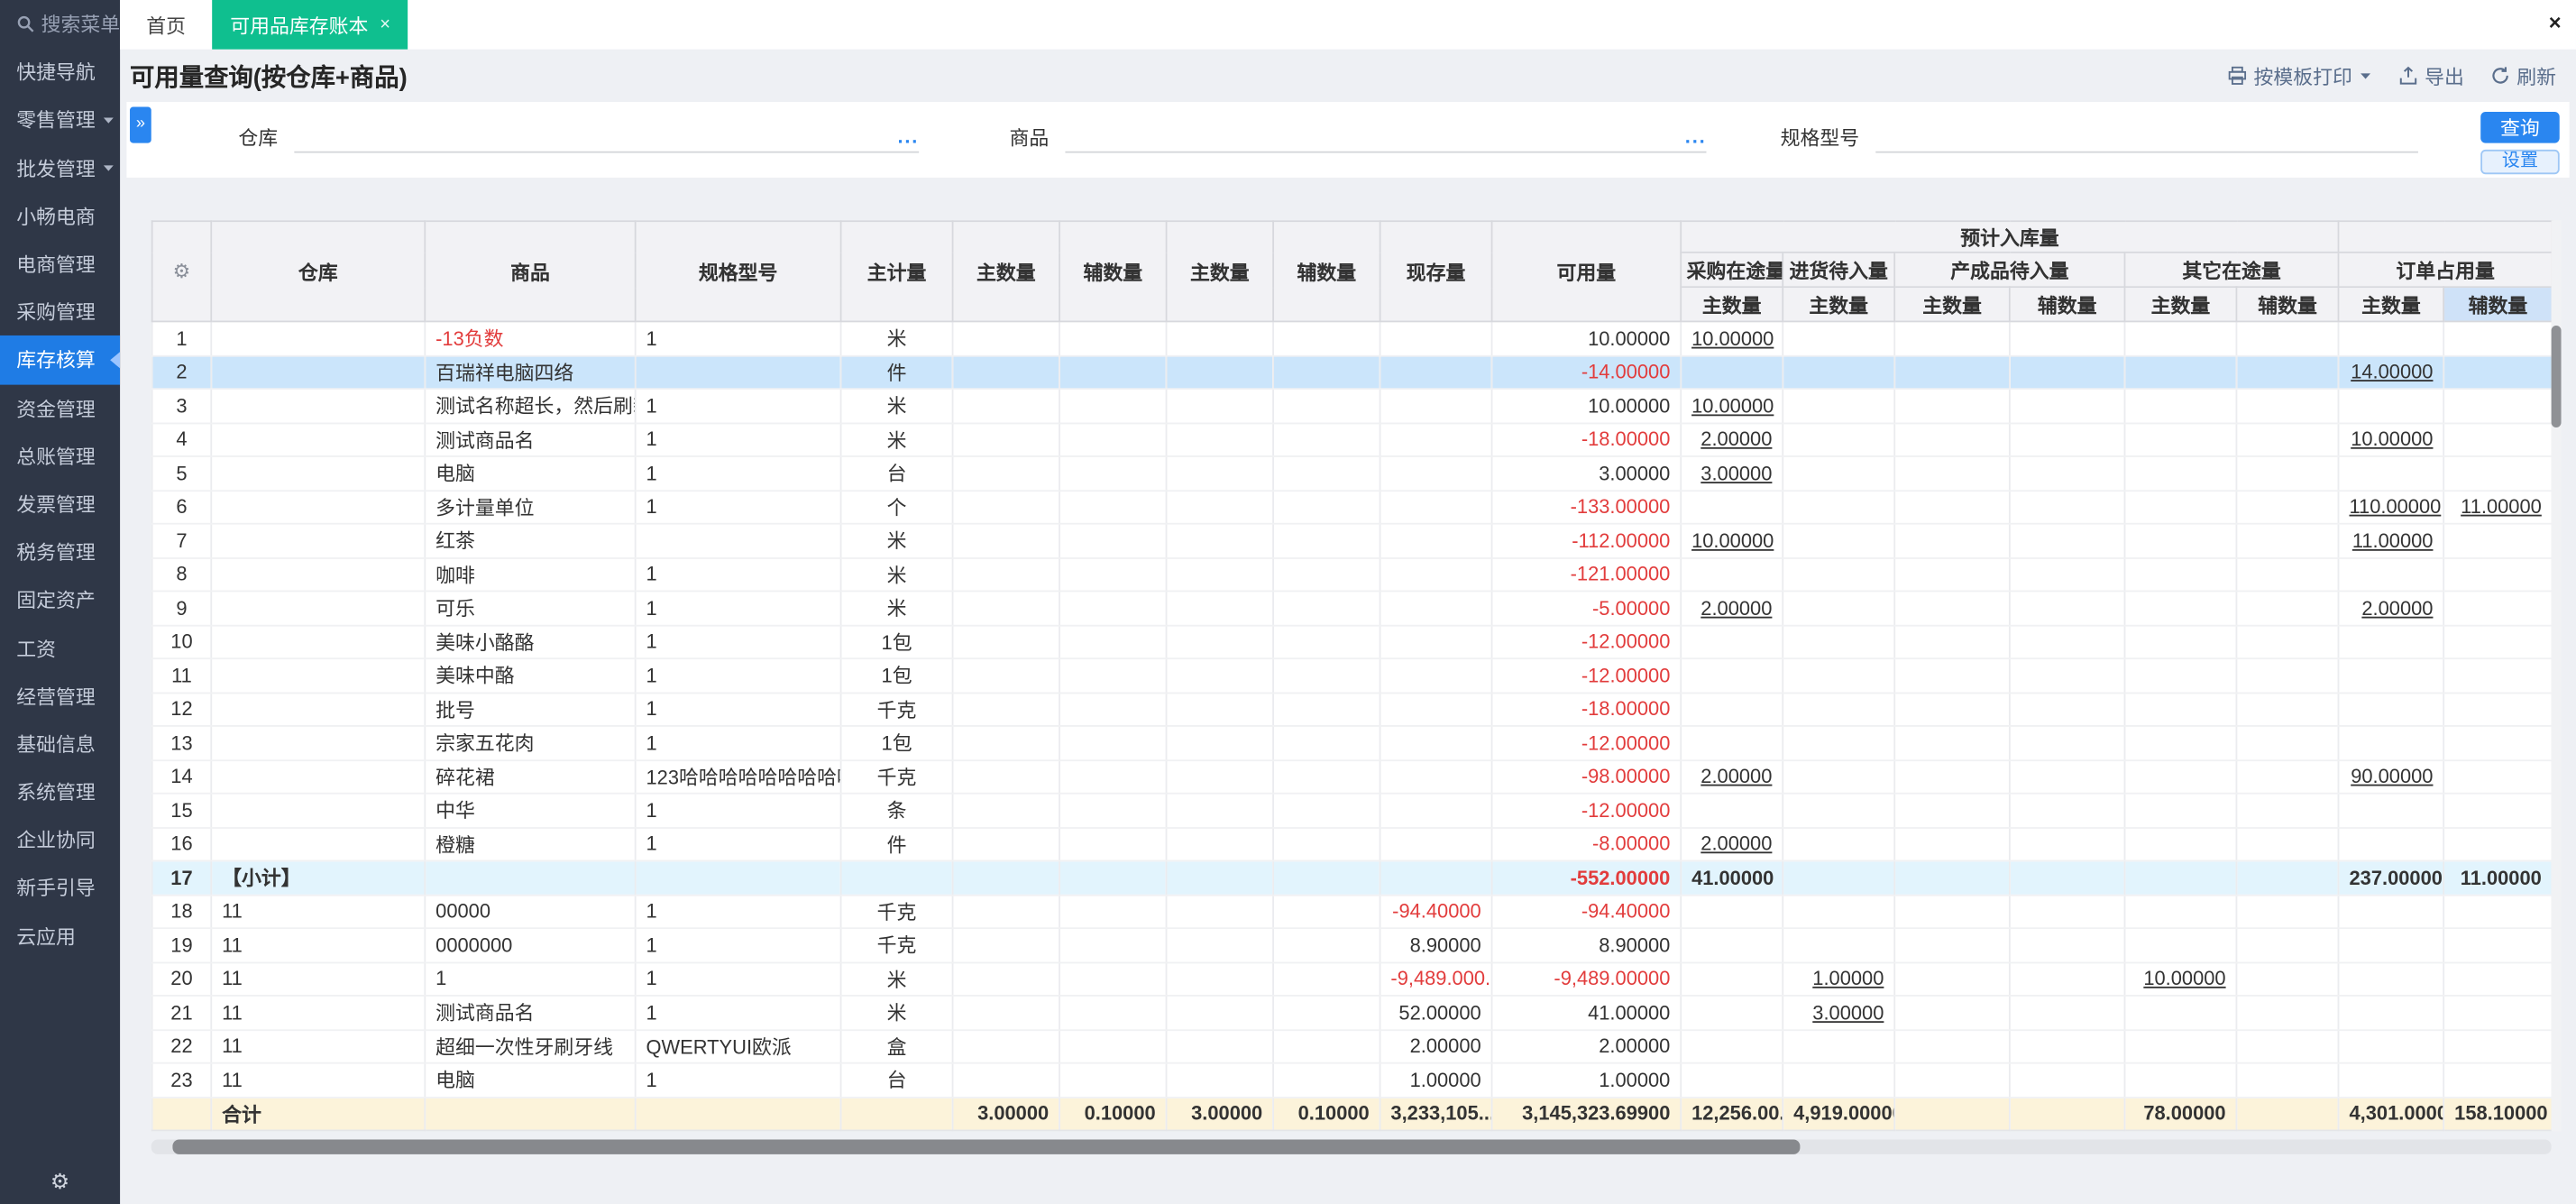  I want to click on sidebar-item-7: 采购管理, so click(60, 311).